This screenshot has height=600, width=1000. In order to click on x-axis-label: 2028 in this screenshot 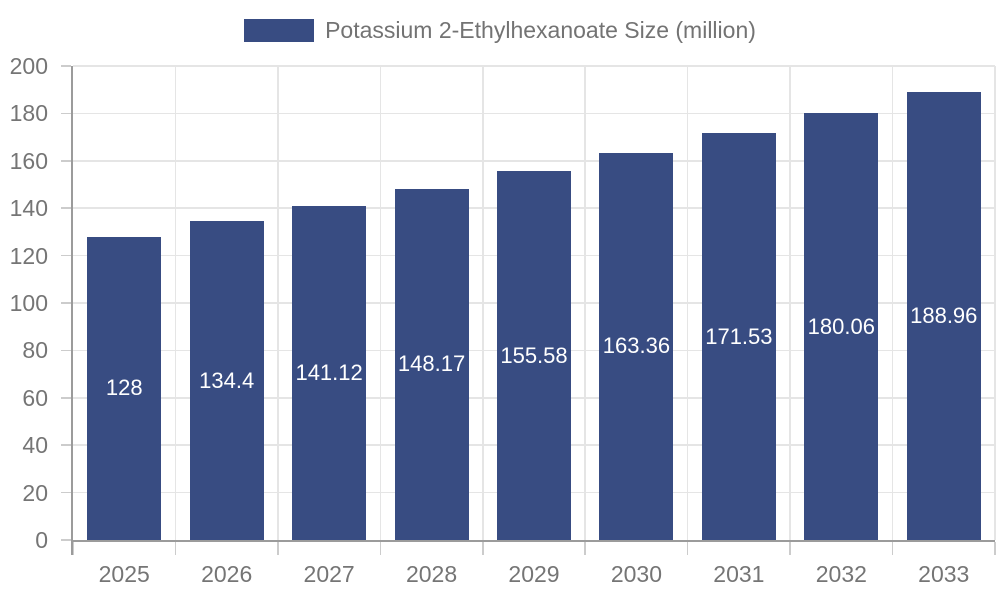, I will do `click(431, 574)`.